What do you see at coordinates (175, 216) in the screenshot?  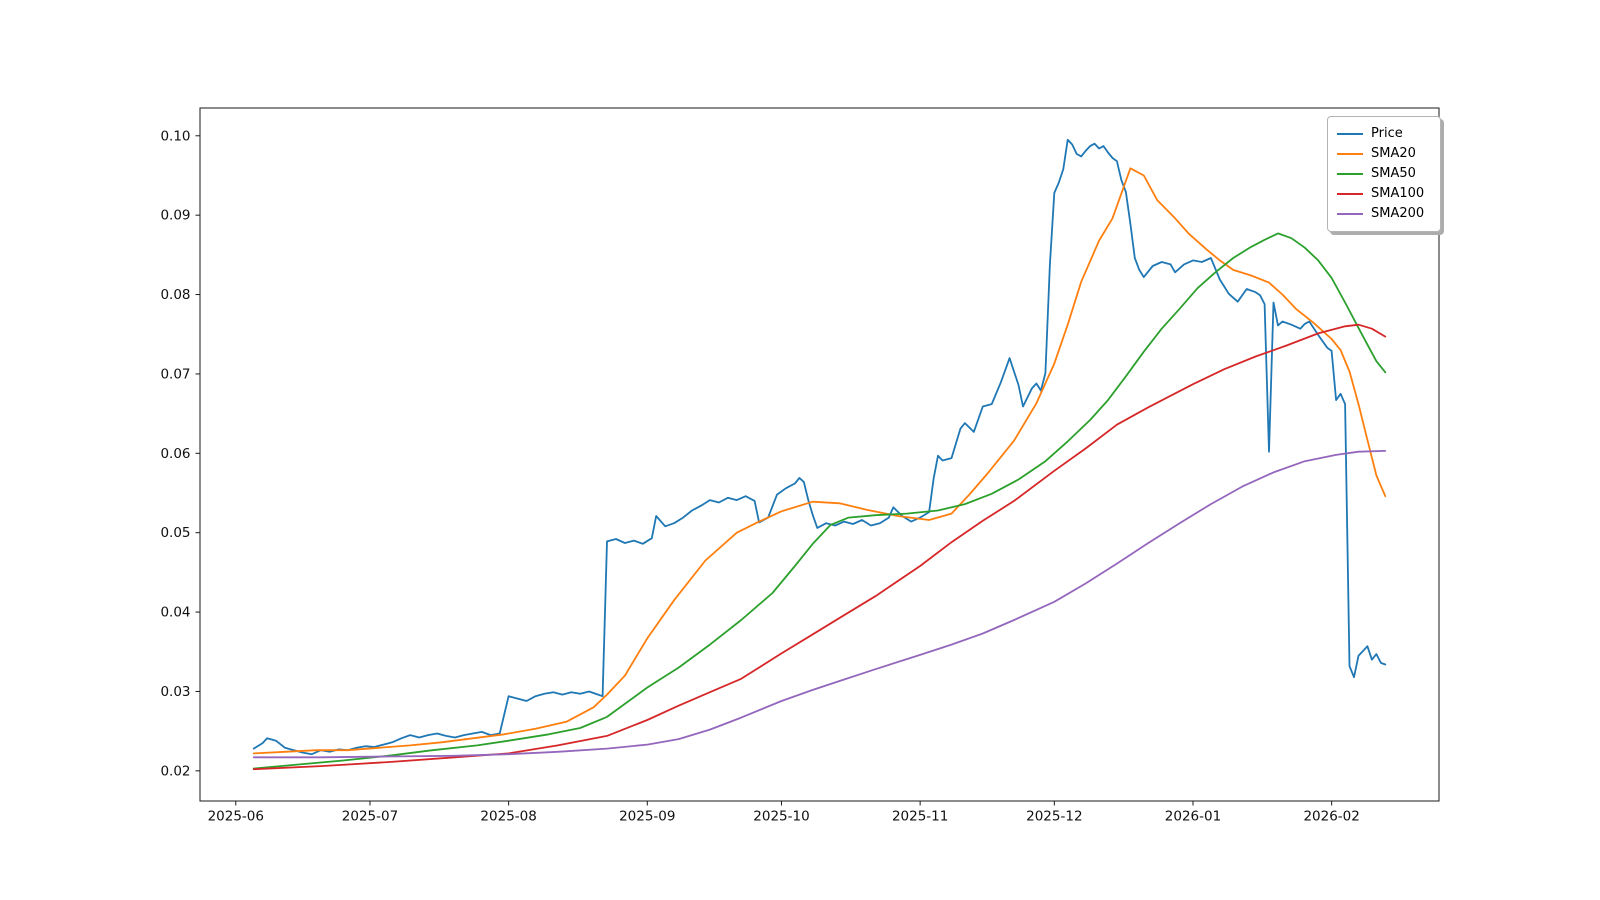 I see `y-tick-label: 0.09` at bounding box center [175, 216].